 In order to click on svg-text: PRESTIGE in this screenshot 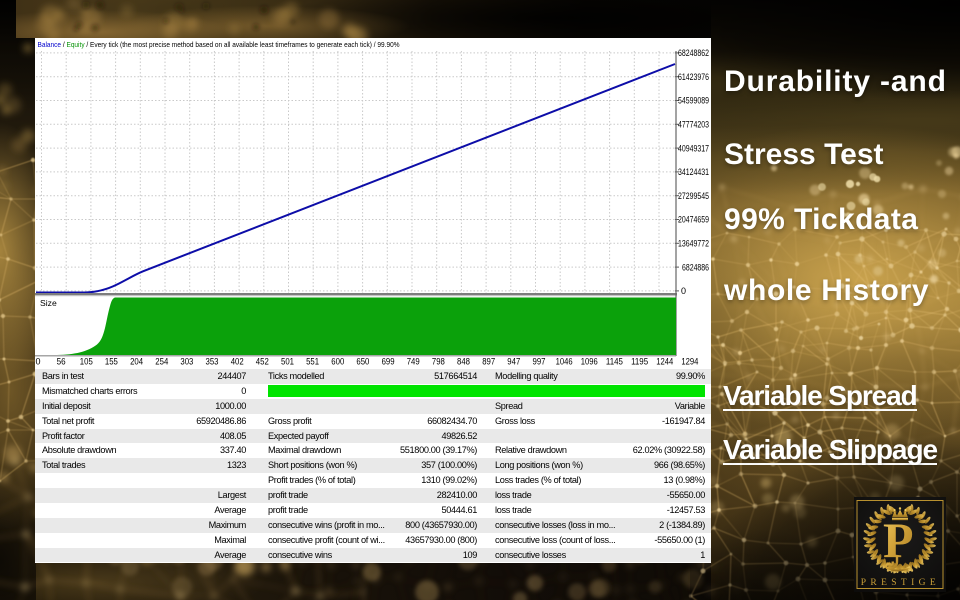, I will do `click(901, 583)`.